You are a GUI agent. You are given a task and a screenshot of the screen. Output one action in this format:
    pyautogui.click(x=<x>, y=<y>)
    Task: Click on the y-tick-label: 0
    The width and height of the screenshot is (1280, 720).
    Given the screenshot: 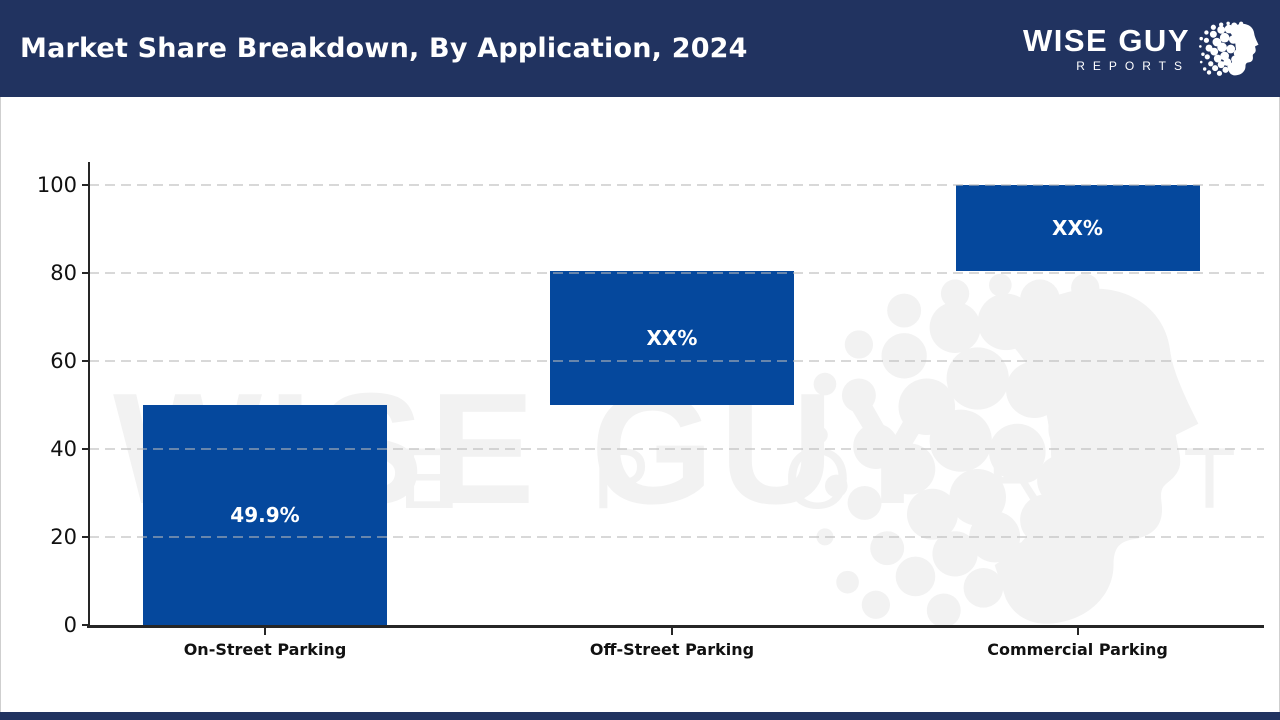 What is the action you would take?
    pyautogui.click(x=70, y=625)
    